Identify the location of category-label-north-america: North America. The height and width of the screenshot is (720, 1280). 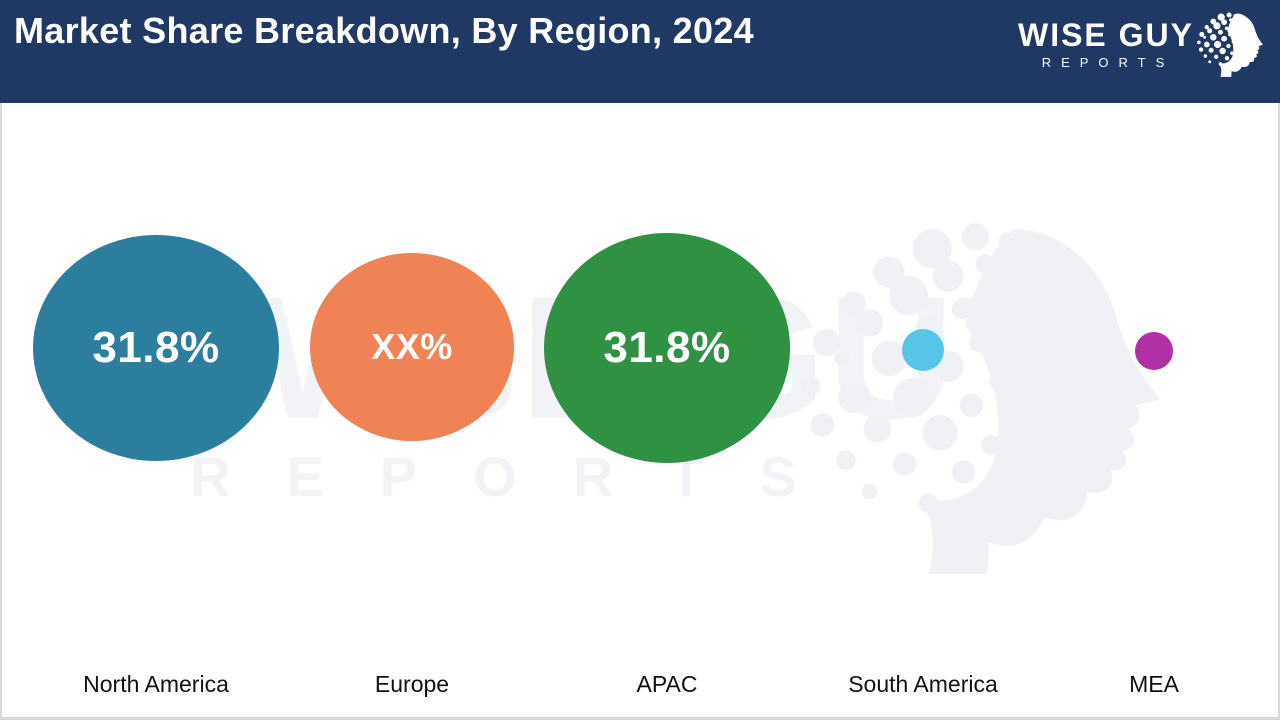
(156, 684).